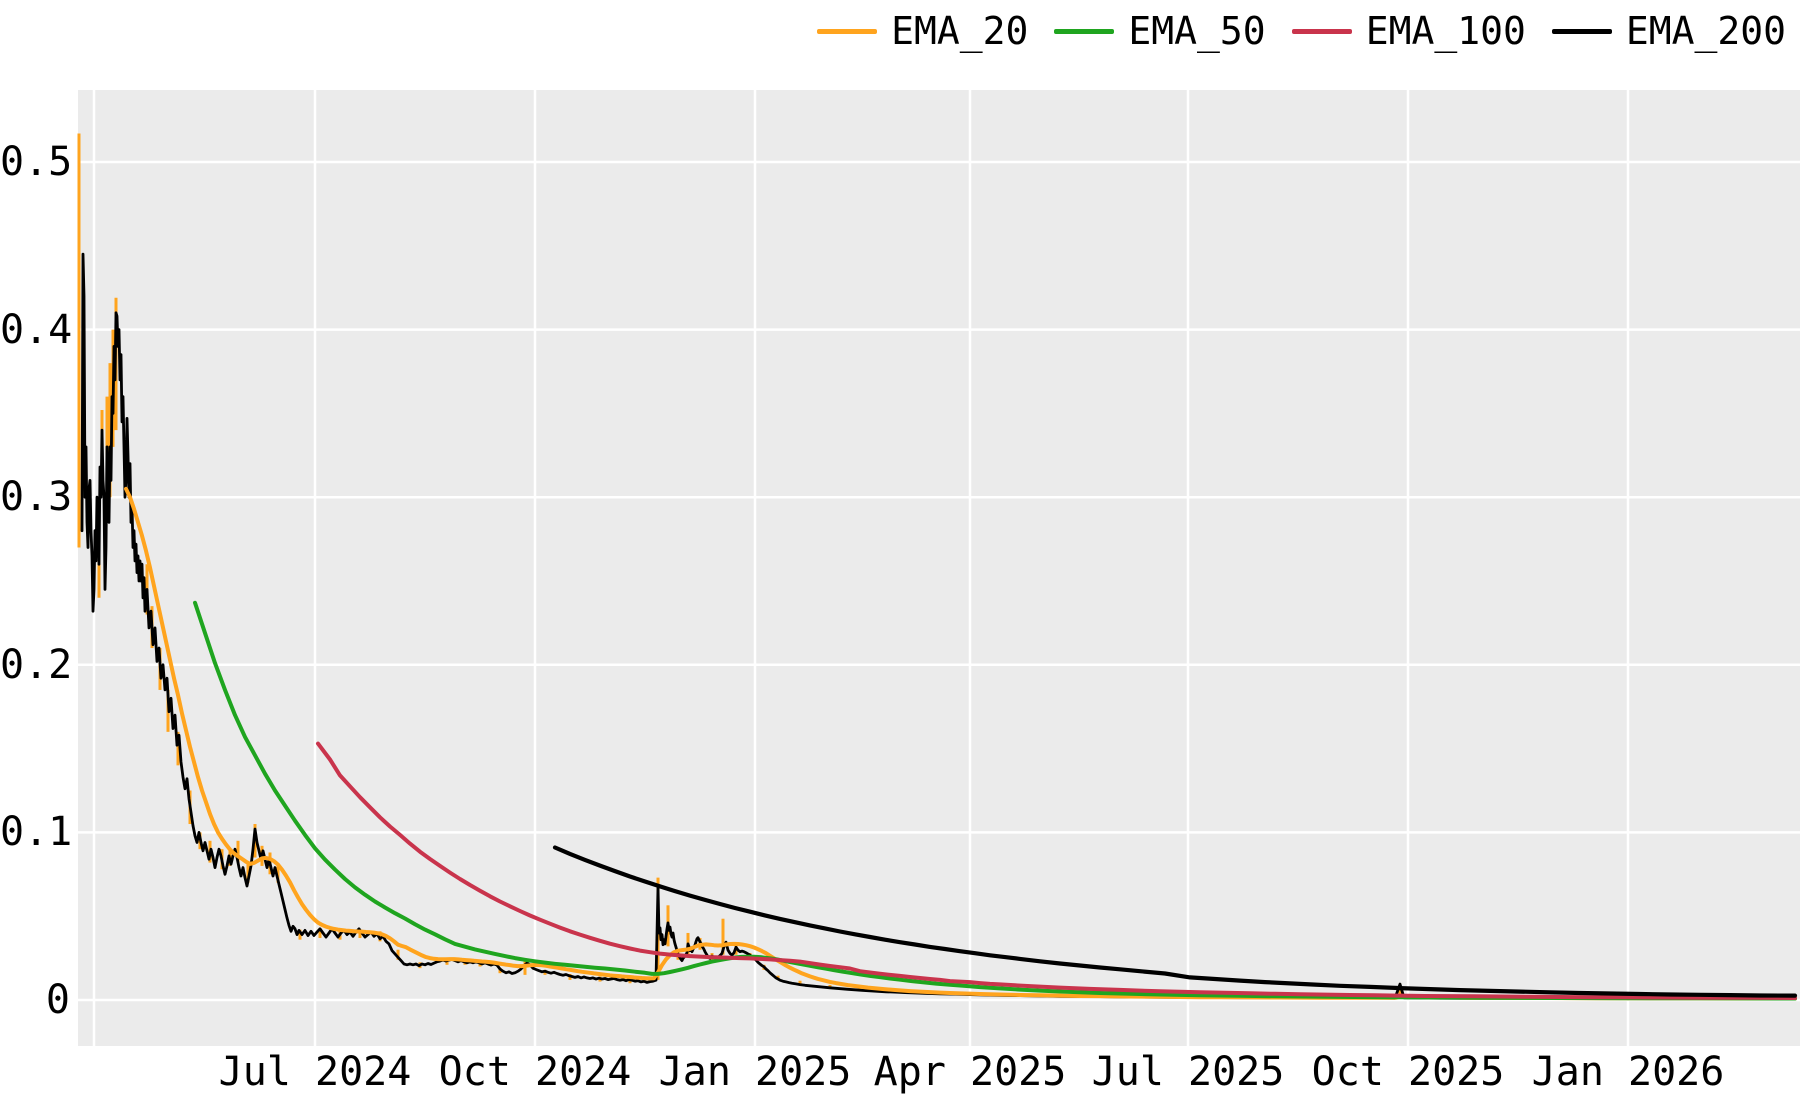 The image size is (1800, 1100). Describe the element at coordinates (1188, 1072) in the screenshot. I see `x-tick-label: Jul 2025` at that location.